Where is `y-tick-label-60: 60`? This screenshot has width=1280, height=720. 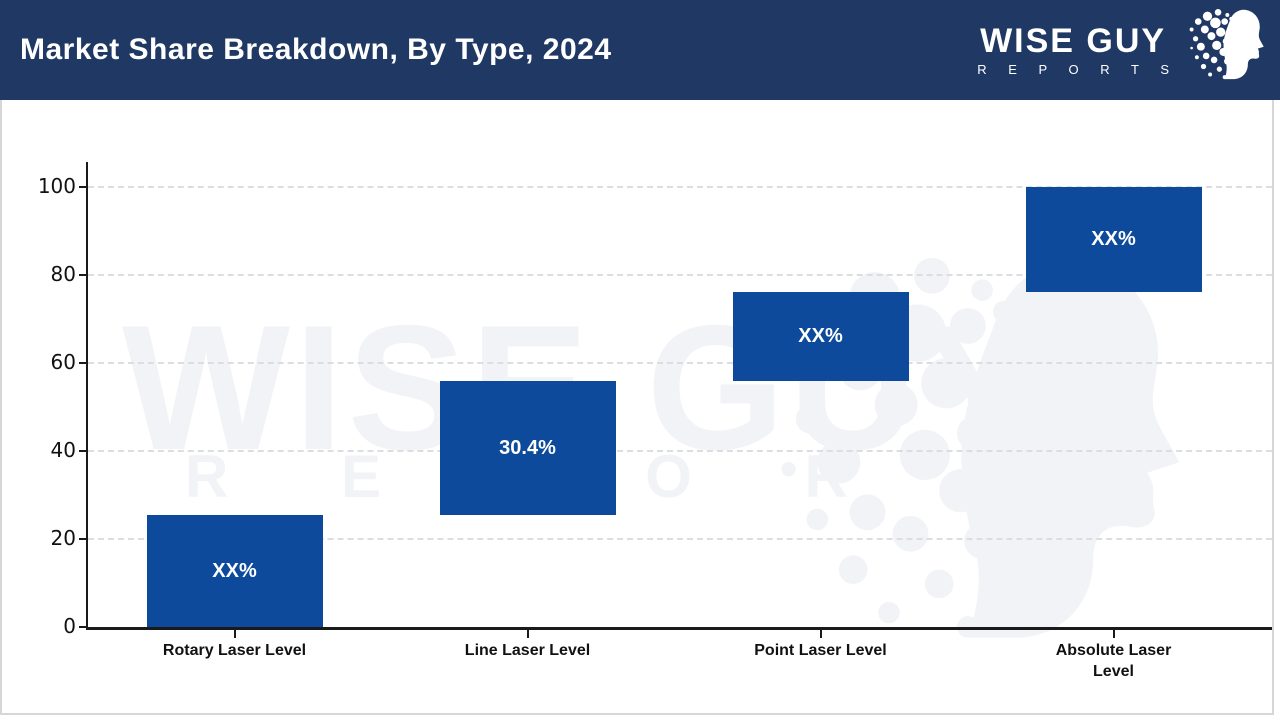 y-tick-label-60: 60 is located at coordinates (63, 362).